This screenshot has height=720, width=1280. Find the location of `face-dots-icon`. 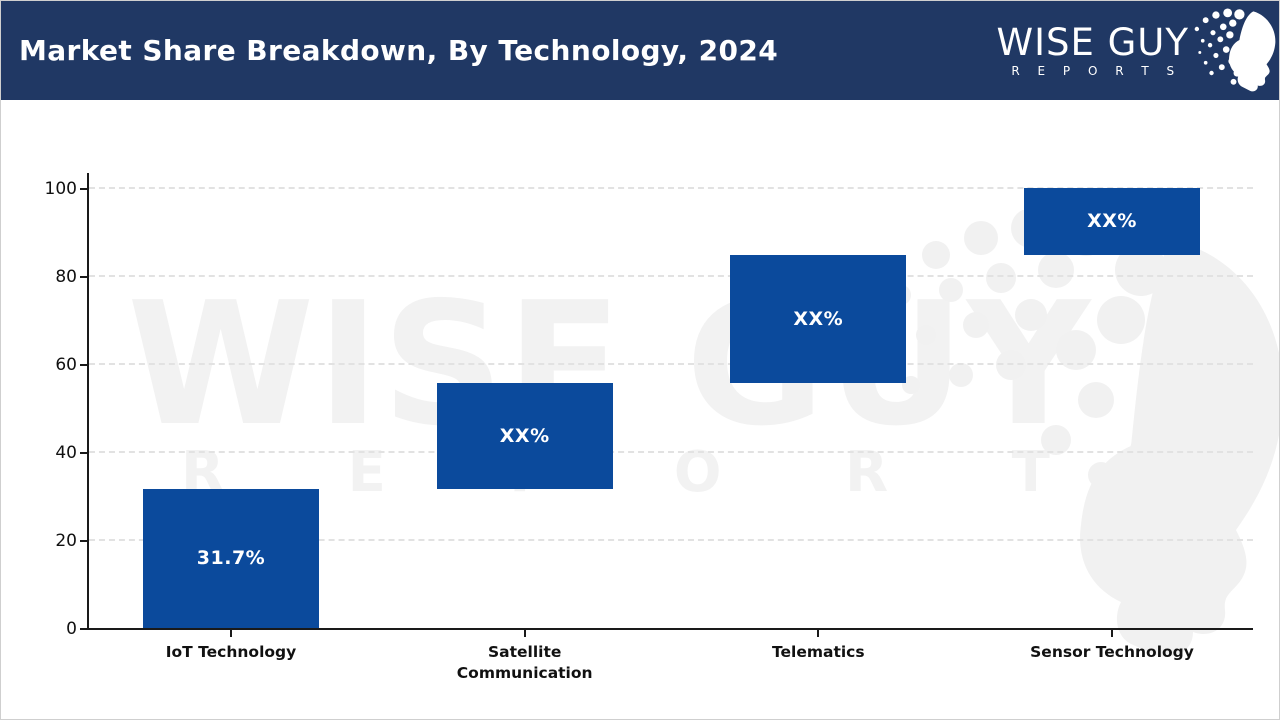

face-dots-icon is located at coordinates (1235, 50).